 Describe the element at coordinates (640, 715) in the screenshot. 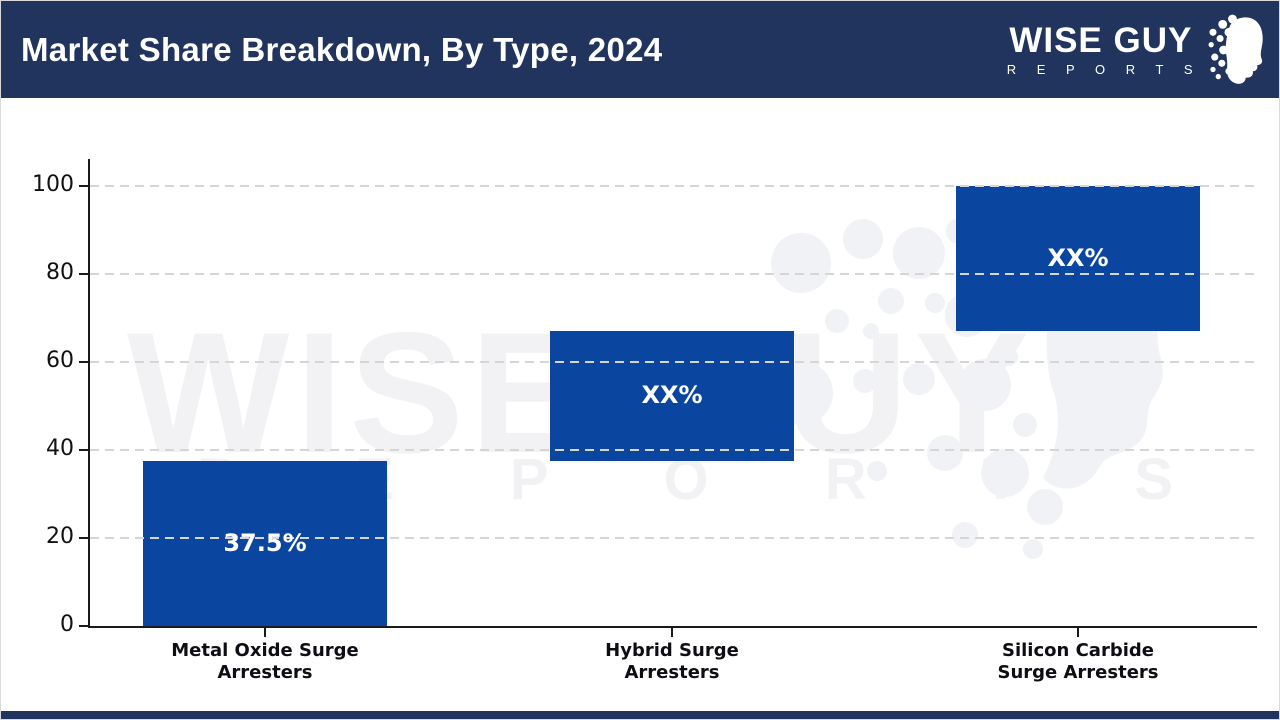

I see `footer-bar` at that location.